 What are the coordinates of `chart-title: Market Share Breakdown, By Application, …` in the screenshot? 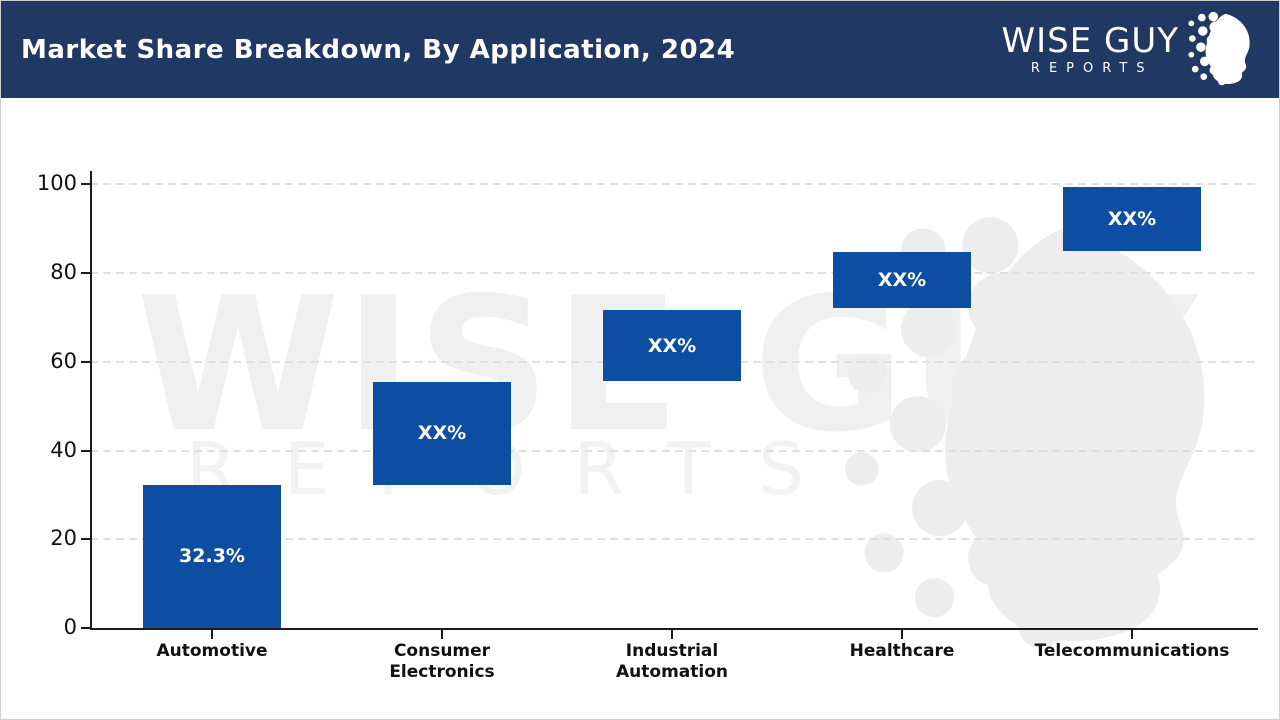 It's located at (378, 49).